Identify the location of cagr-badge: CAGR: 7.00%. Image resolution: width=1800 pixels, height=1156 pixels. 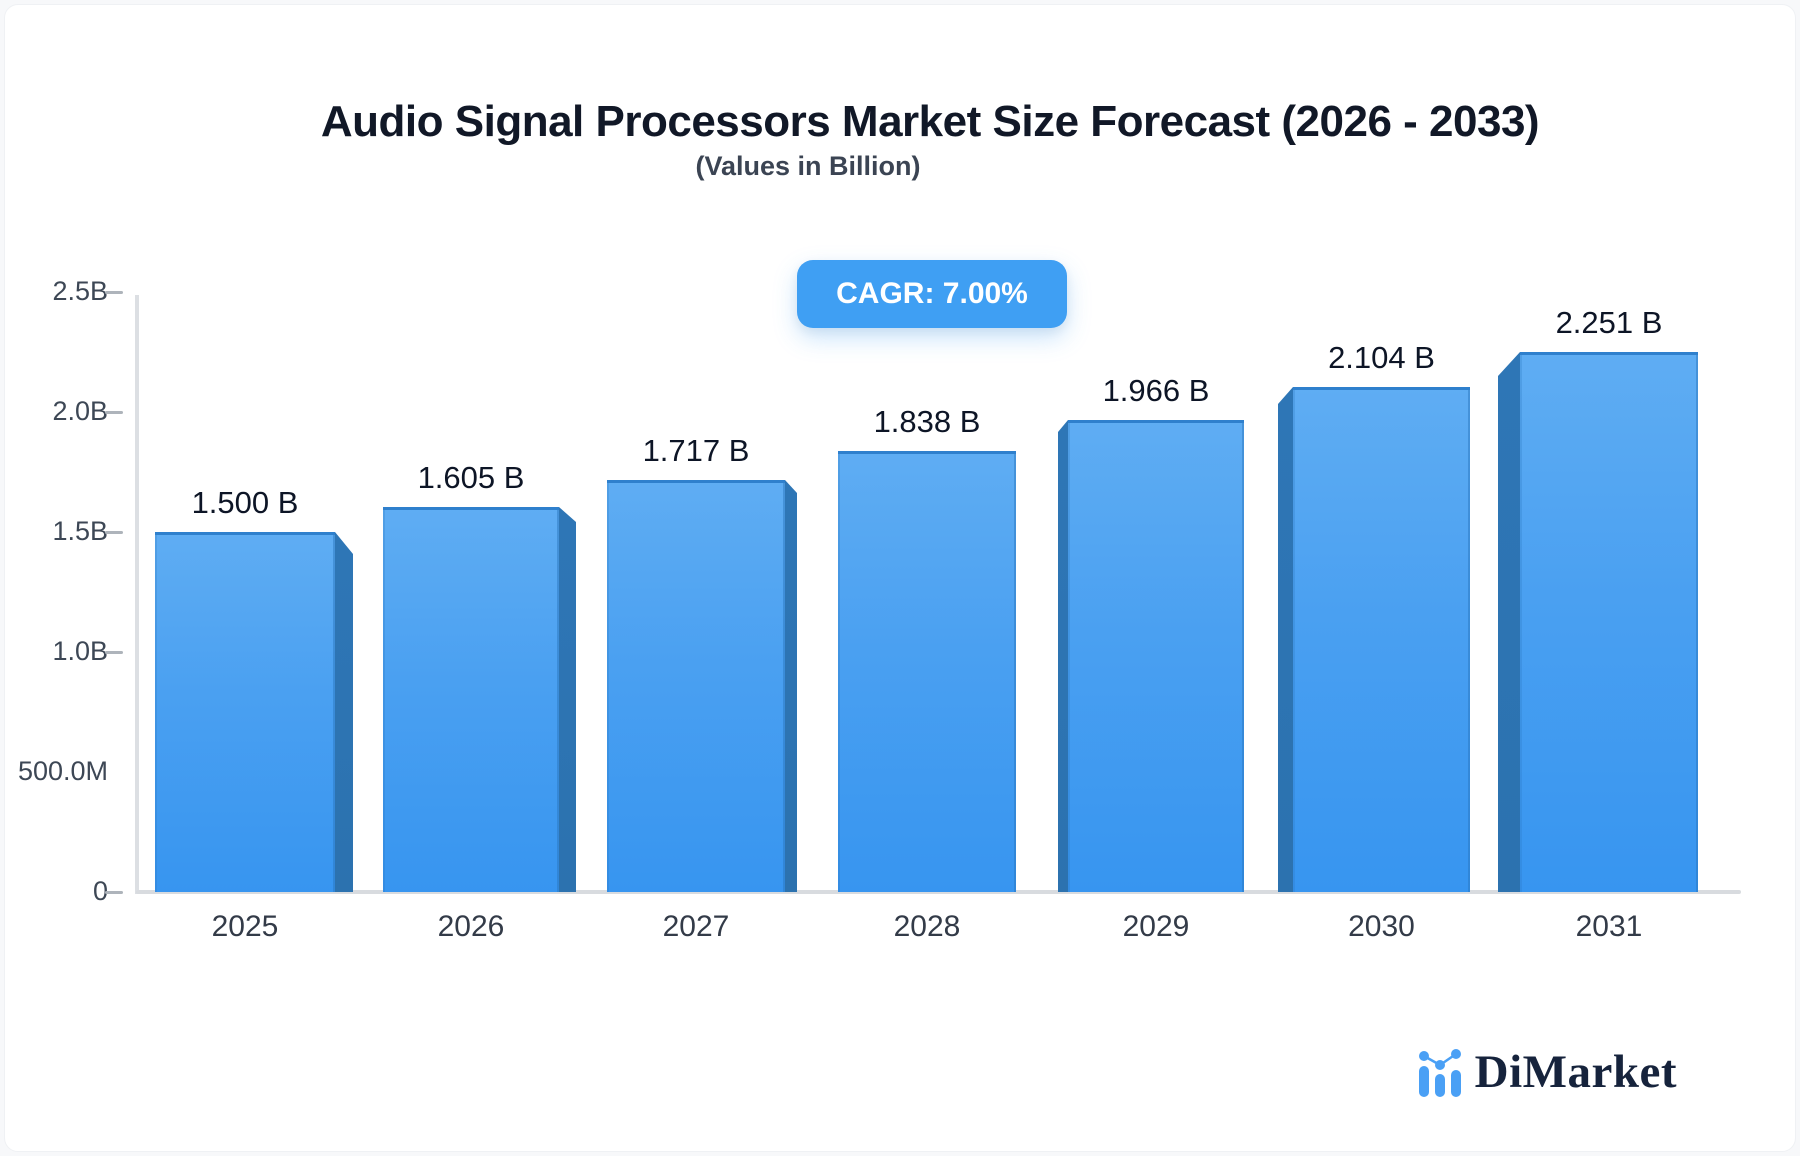
(932, 294).